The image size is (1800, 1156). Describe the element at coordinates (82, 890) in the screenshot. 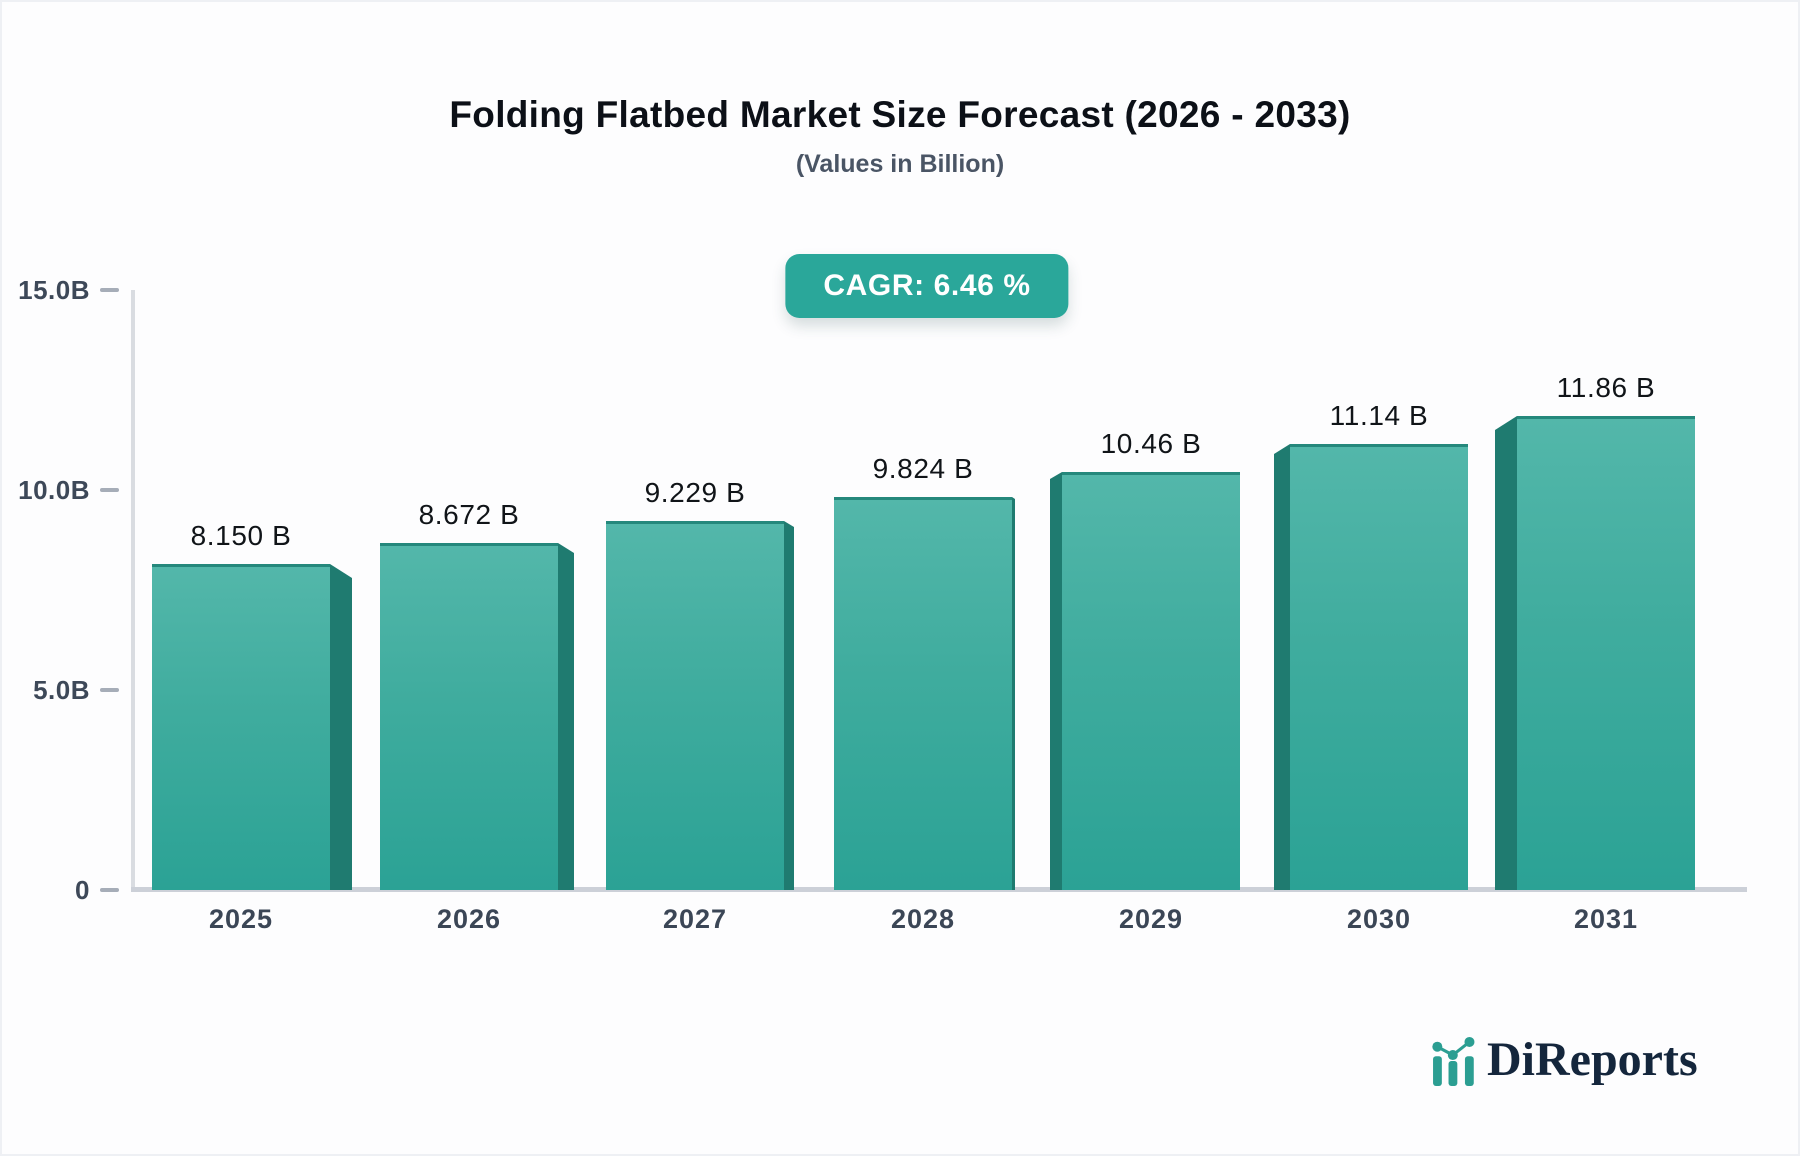

I see `y-tick-label: 0` at that location.